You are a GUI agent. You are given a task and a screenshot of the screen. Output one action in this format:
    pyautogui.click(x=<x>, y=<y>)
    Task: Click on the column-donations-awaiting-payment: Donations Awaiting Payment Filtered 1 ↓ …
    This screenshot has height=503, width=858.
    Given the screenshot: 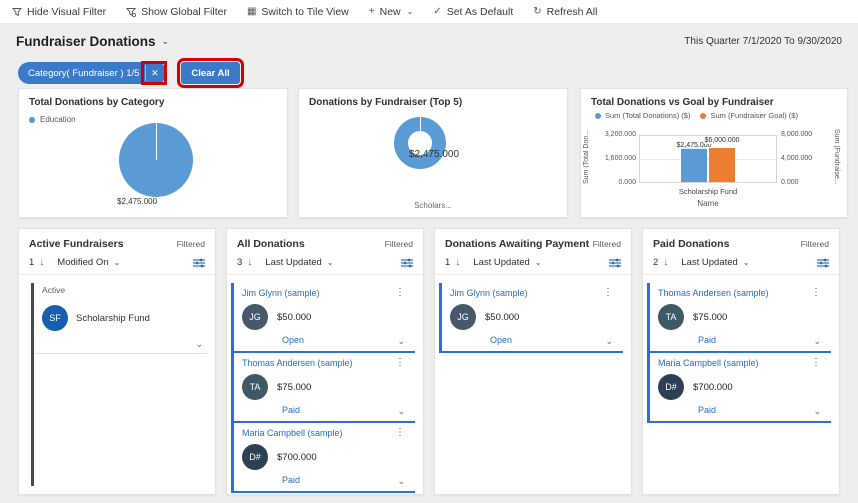 What is the action you would take?
    pyautogui.click(x=533, y=361)
    